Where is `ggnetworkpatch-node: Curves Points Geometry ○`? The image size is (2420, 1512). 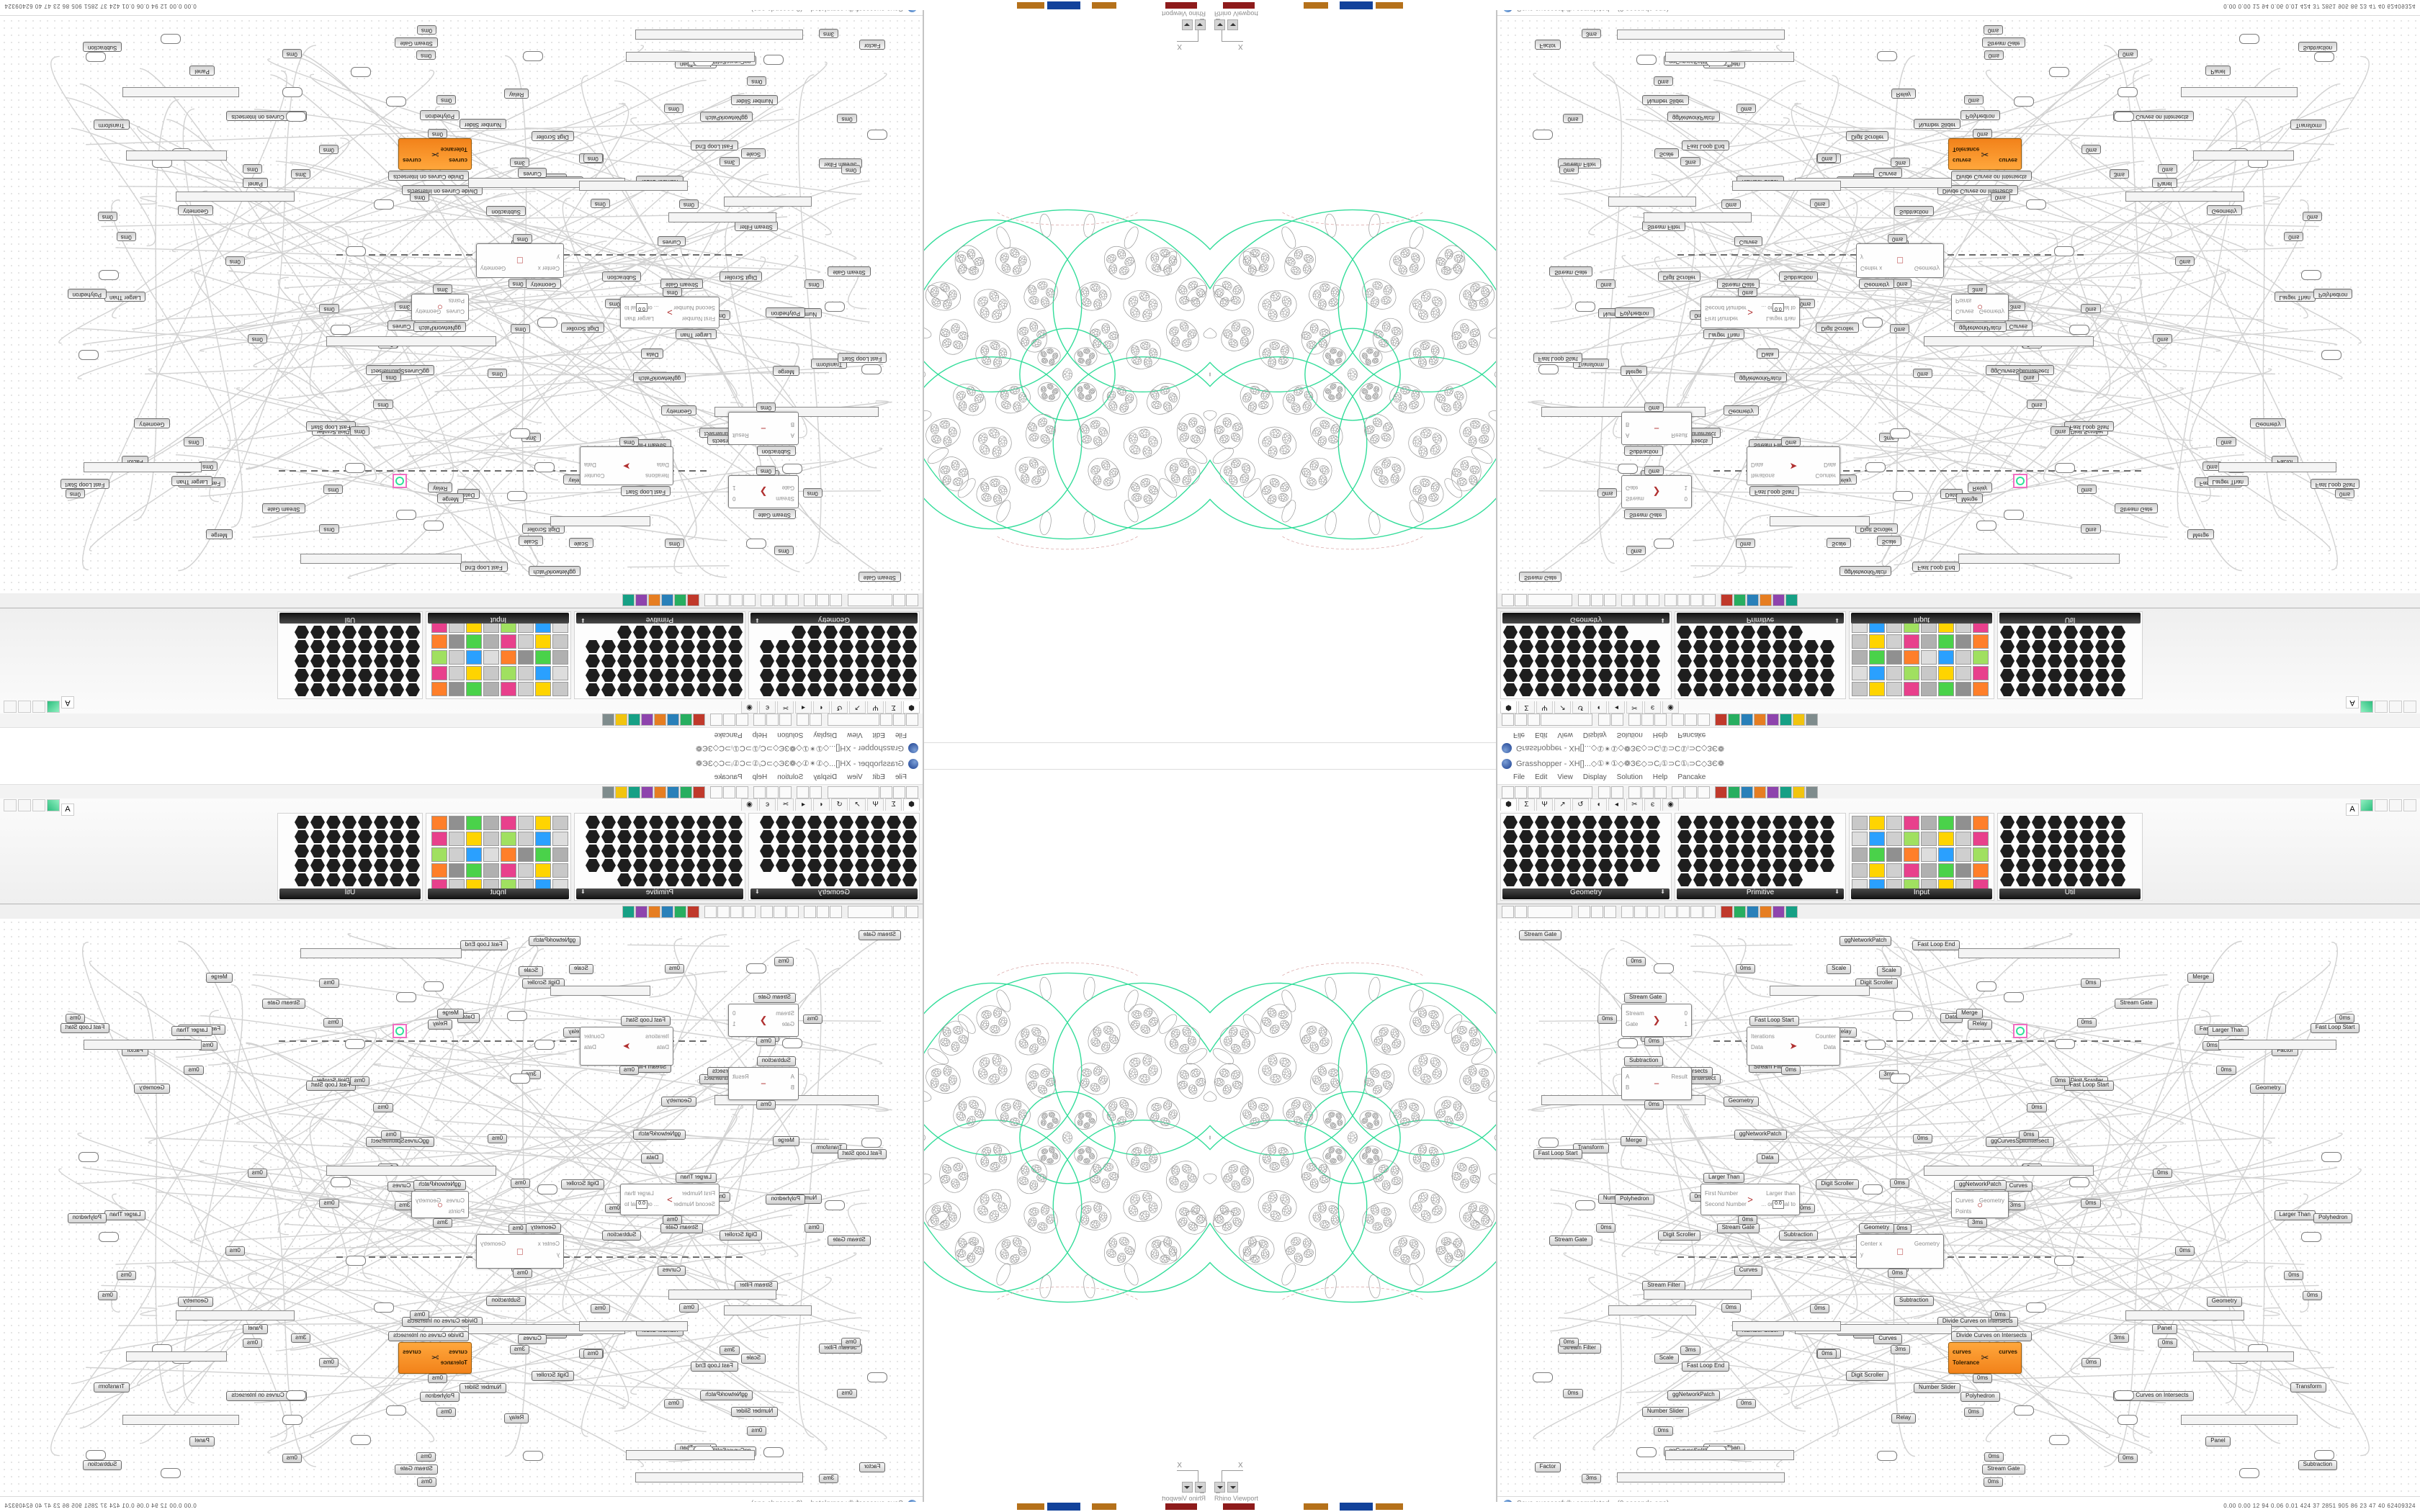 ggnetworkpatch-node: Curves Points Geometry ○ is located at coordinates (1980, 307).